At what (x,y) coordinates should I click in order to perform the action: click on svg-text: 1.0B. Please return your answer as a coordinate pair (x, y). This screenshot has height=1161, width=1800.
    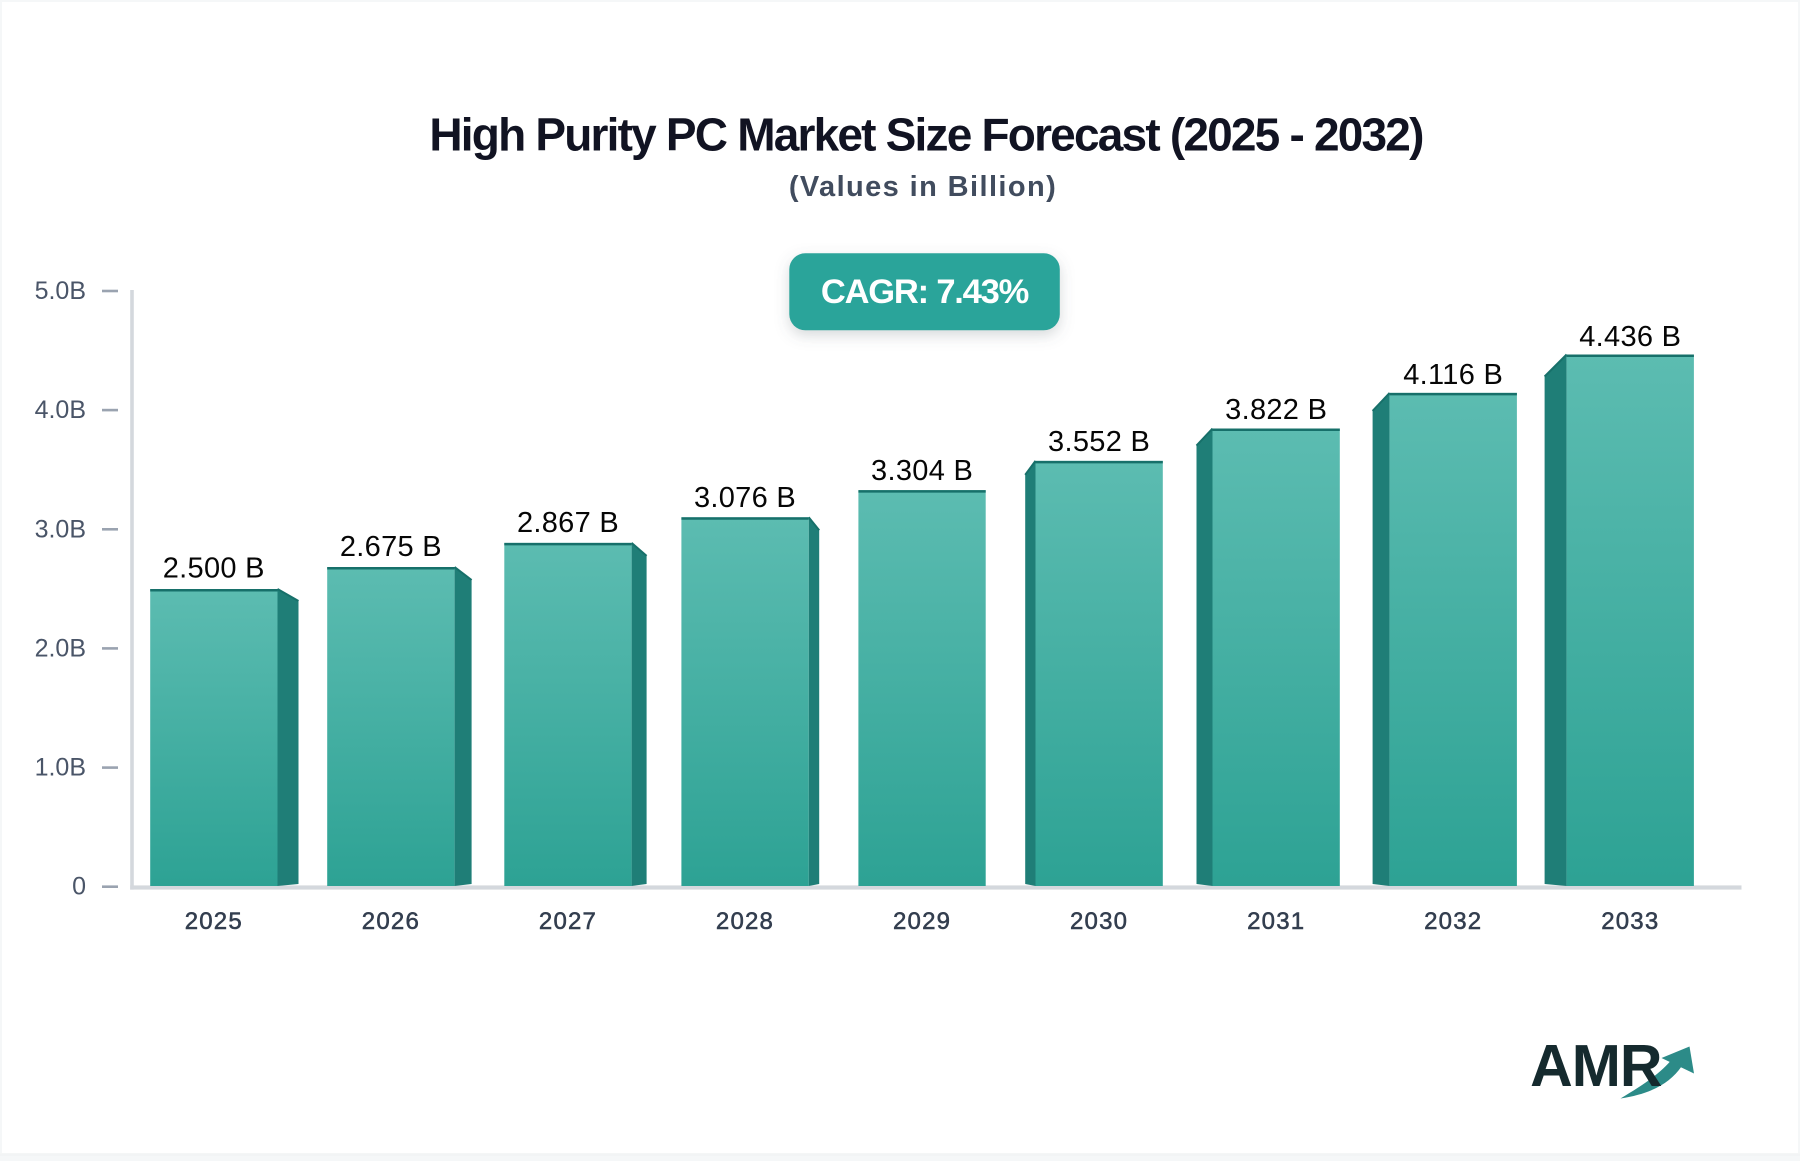
    Looking at the image, I should click on (60, 768).